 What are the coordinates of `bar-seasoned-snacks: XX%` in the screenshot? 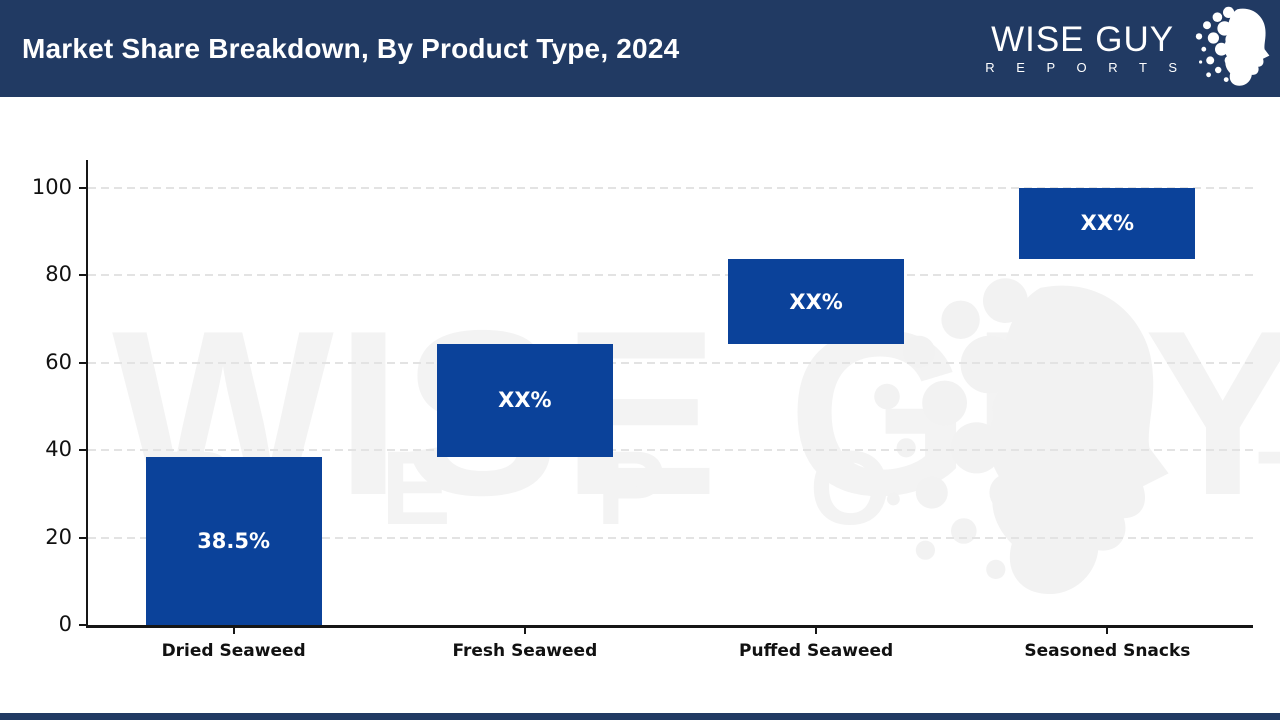 It's located at (1107, 223).